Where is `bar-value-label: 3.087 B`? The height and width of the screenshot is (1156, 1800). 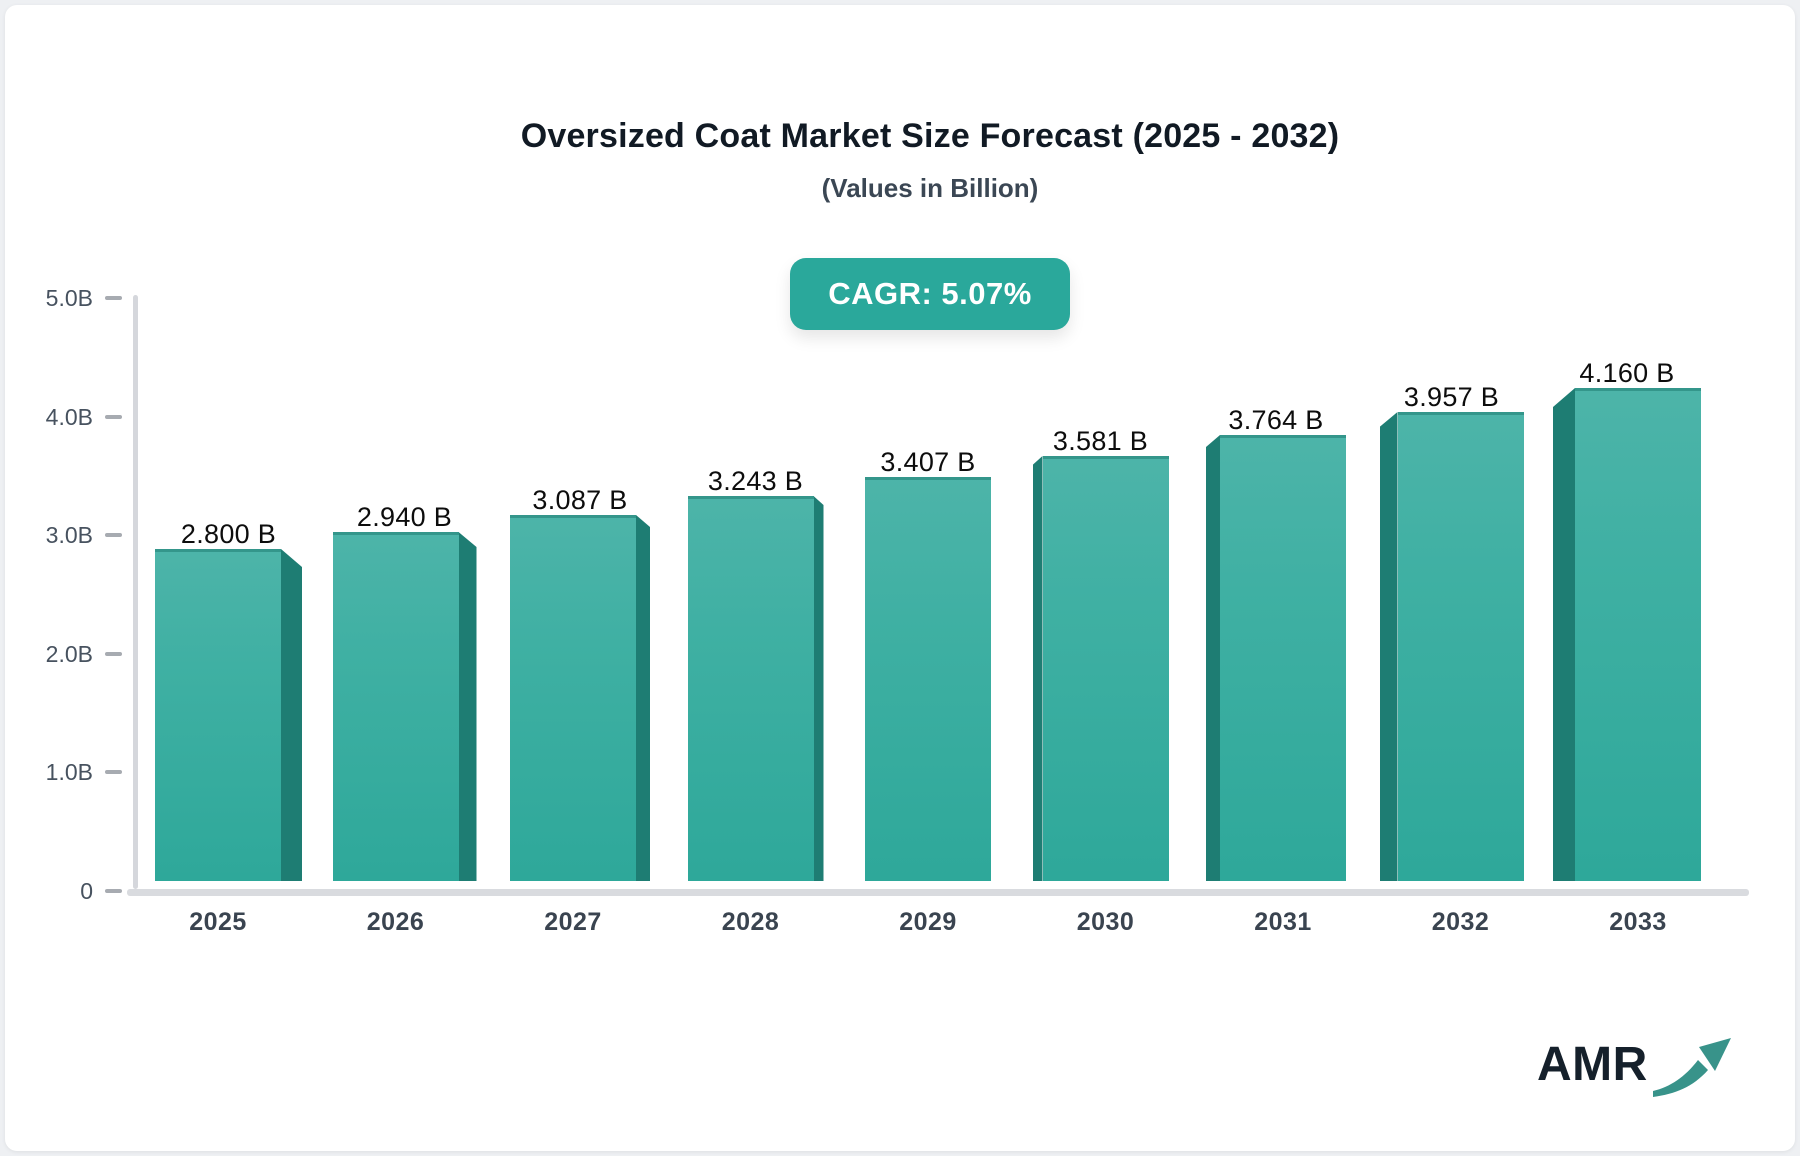 bar-value-label: 3.087 B is located at coordinates (580, 500).